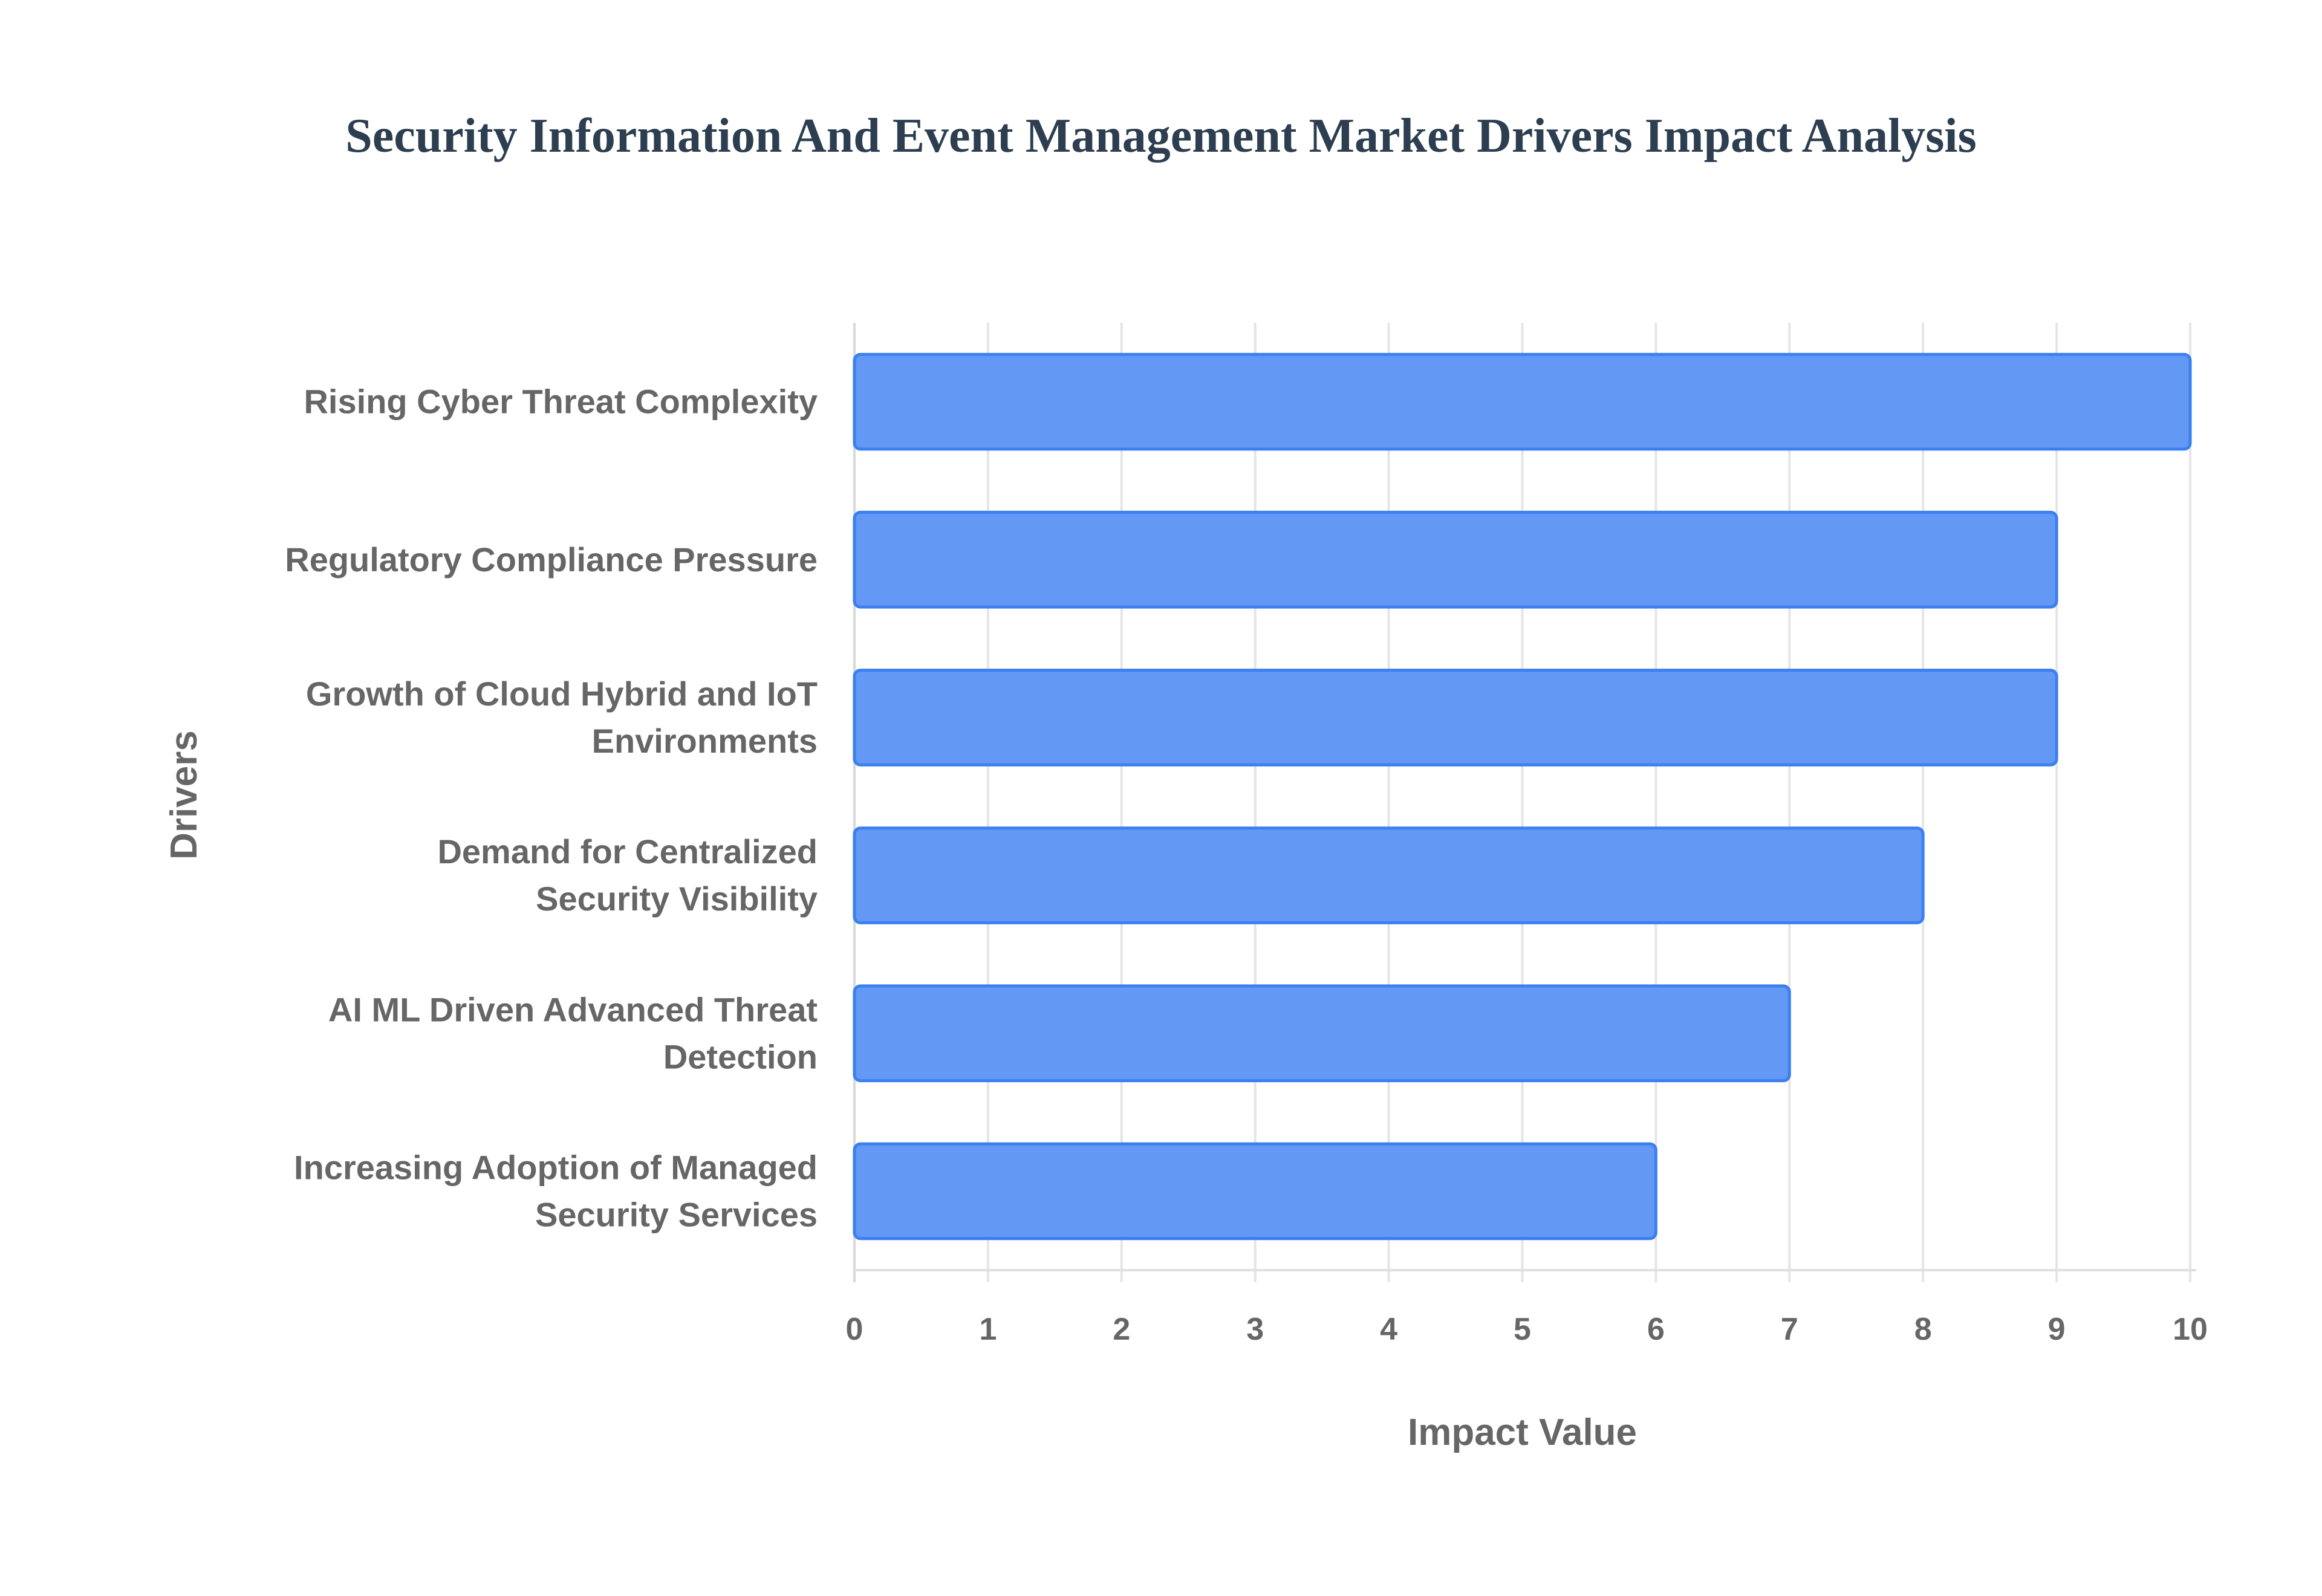 The height and width of the screenshot is (1596, 2322). Describe the element at coordinates (1789, 1329) in the screenshot. I see `x-tick-label: 7` at that location.